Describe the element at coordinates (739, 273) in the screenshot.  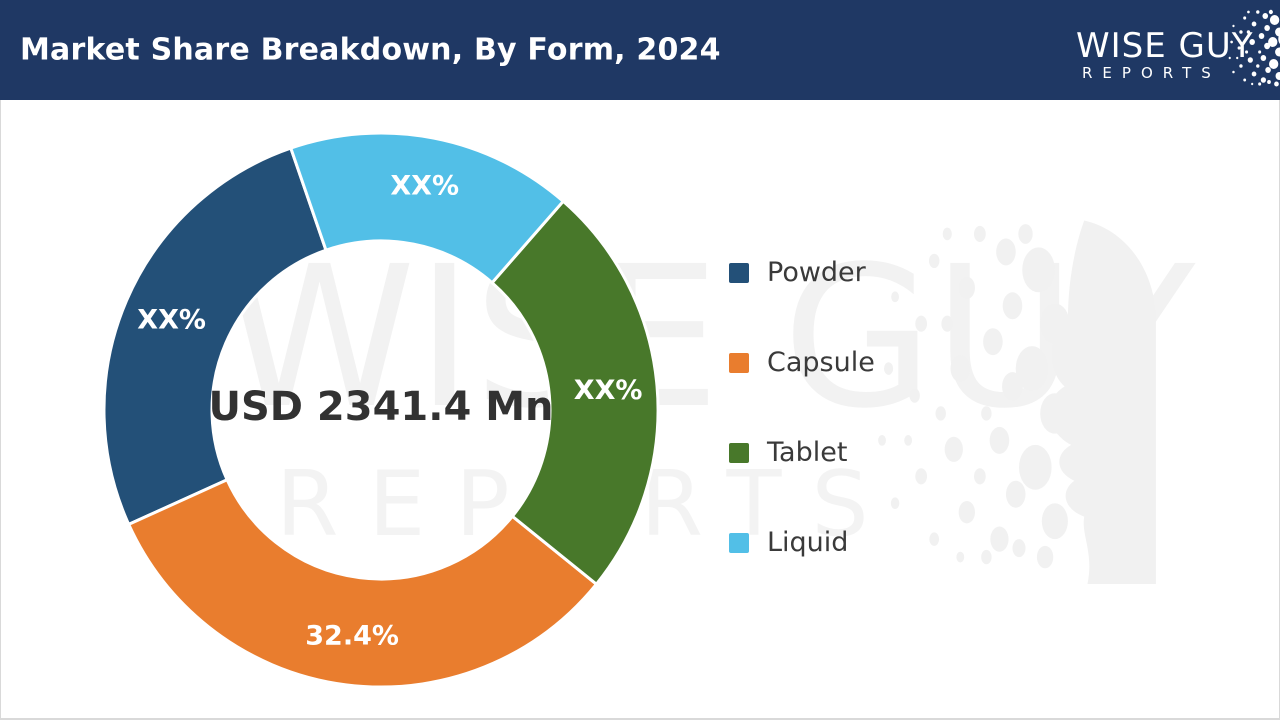
I see `legend-marker-powder` at that location.